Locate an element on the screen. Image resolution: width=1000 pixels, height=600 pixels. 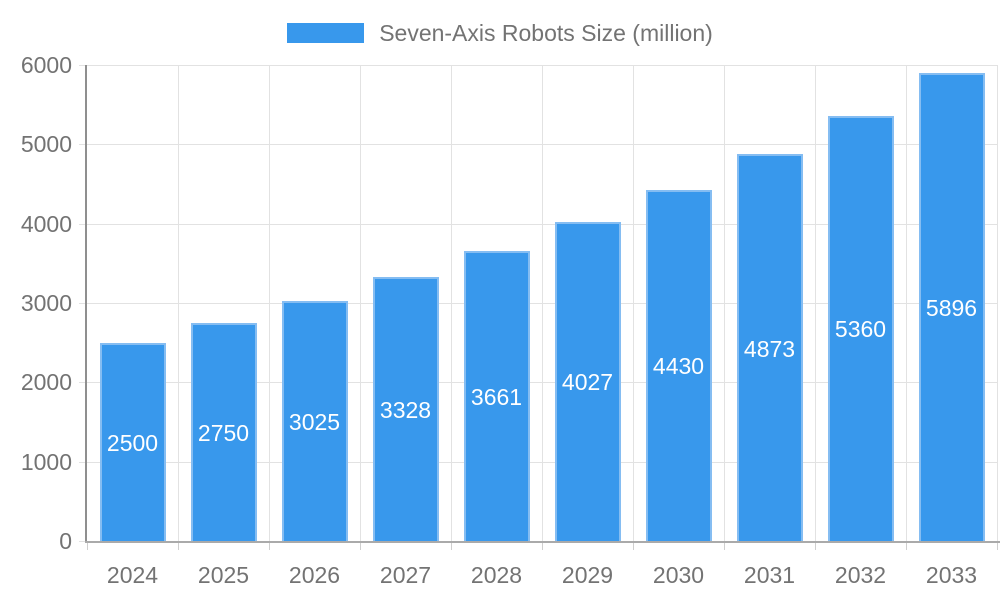
bar: 3661 is located at coordinates (496, 395).